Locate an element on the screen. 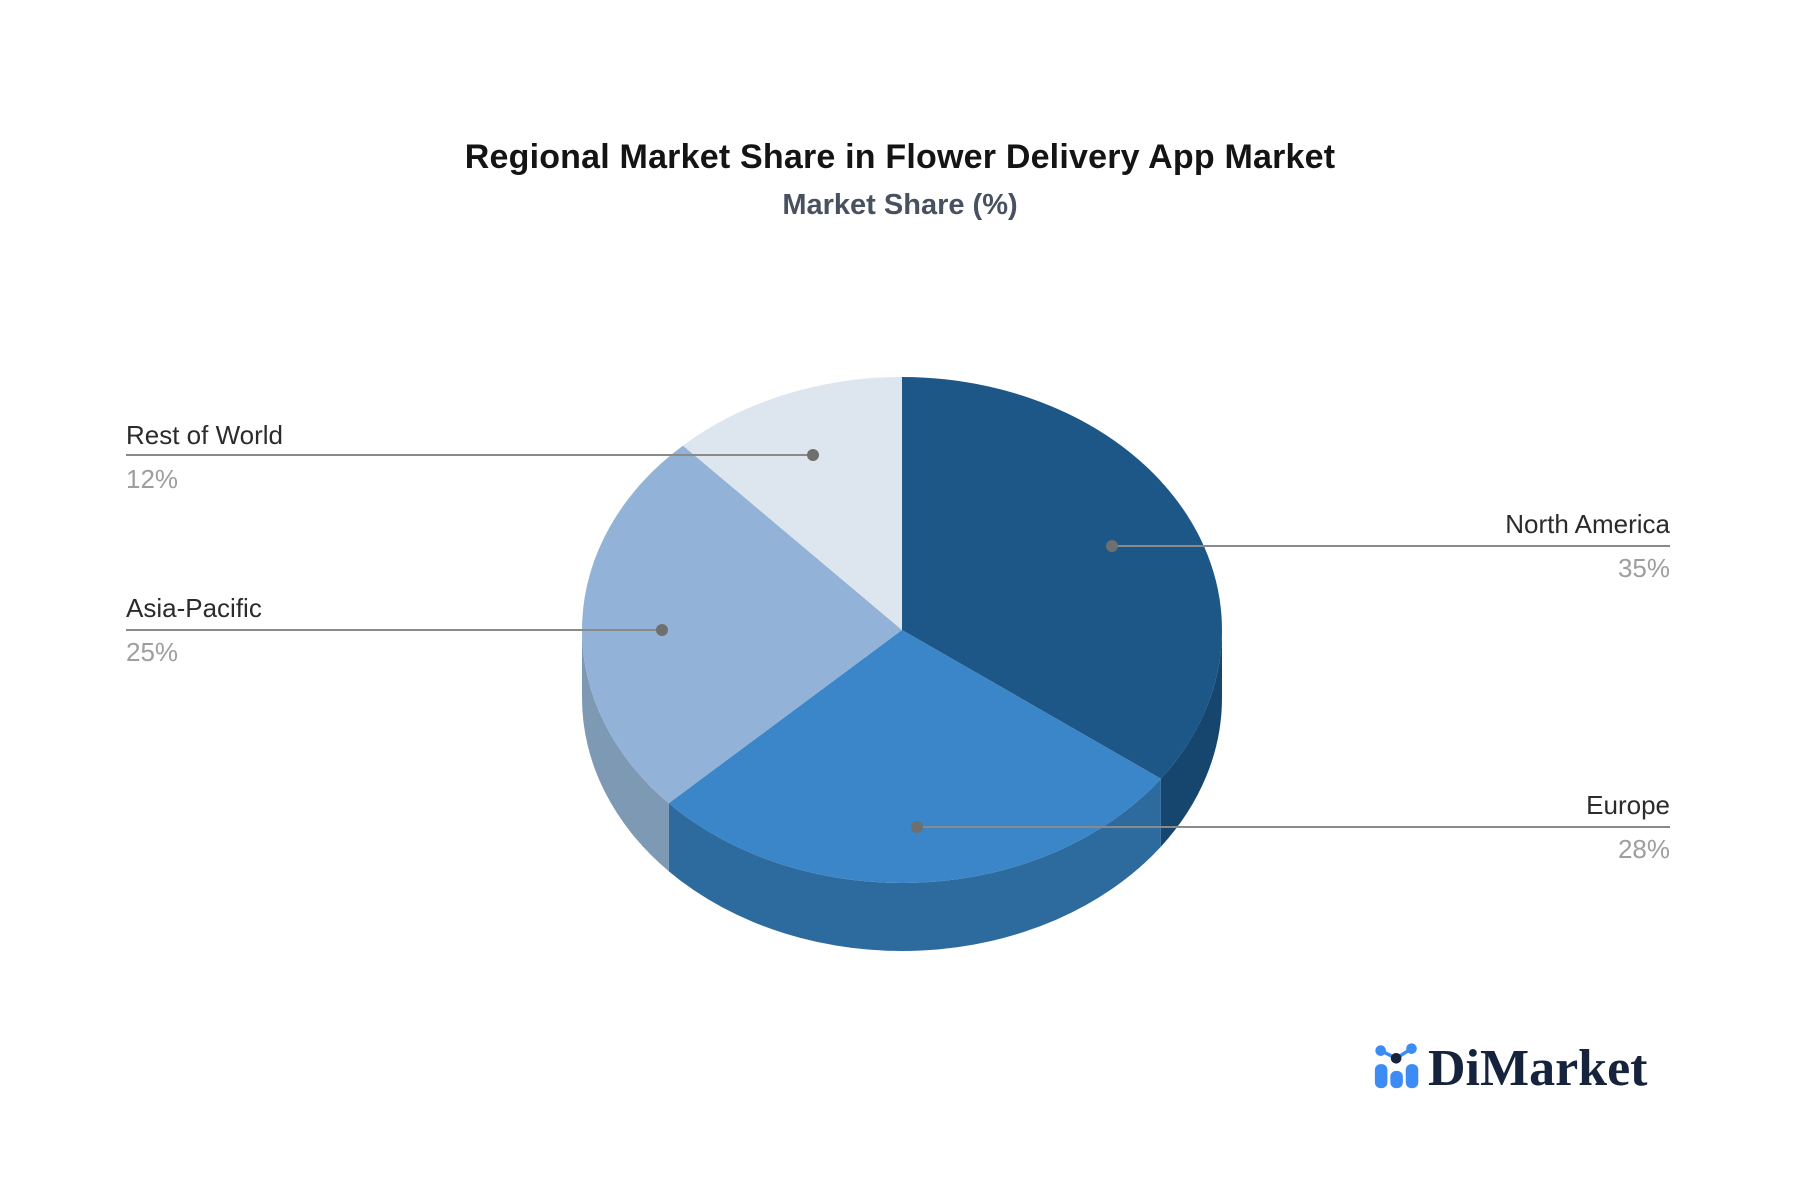  pie-slice-side-europe is located at coordinates (914, 865).